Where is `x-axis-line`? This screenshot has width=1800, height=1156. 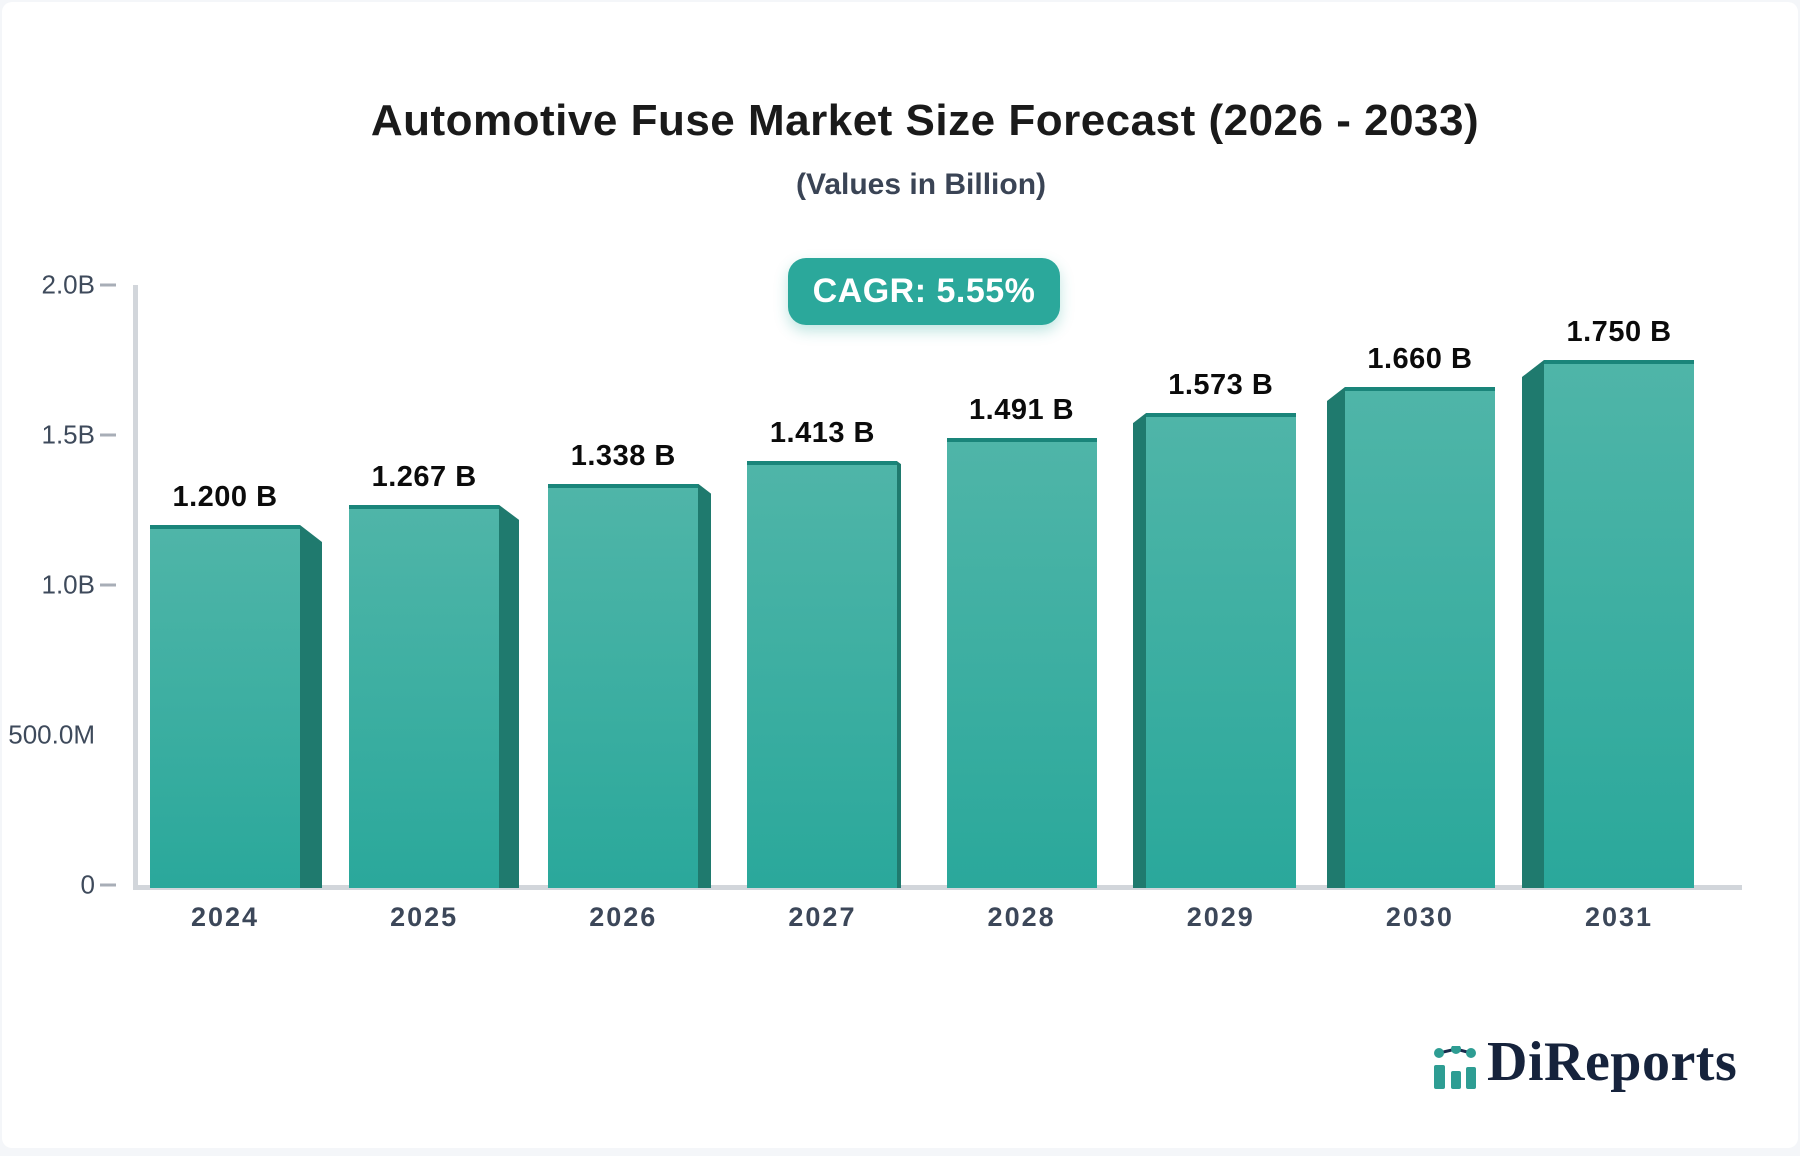 x-axis-line is located at coordinates (937, 887).